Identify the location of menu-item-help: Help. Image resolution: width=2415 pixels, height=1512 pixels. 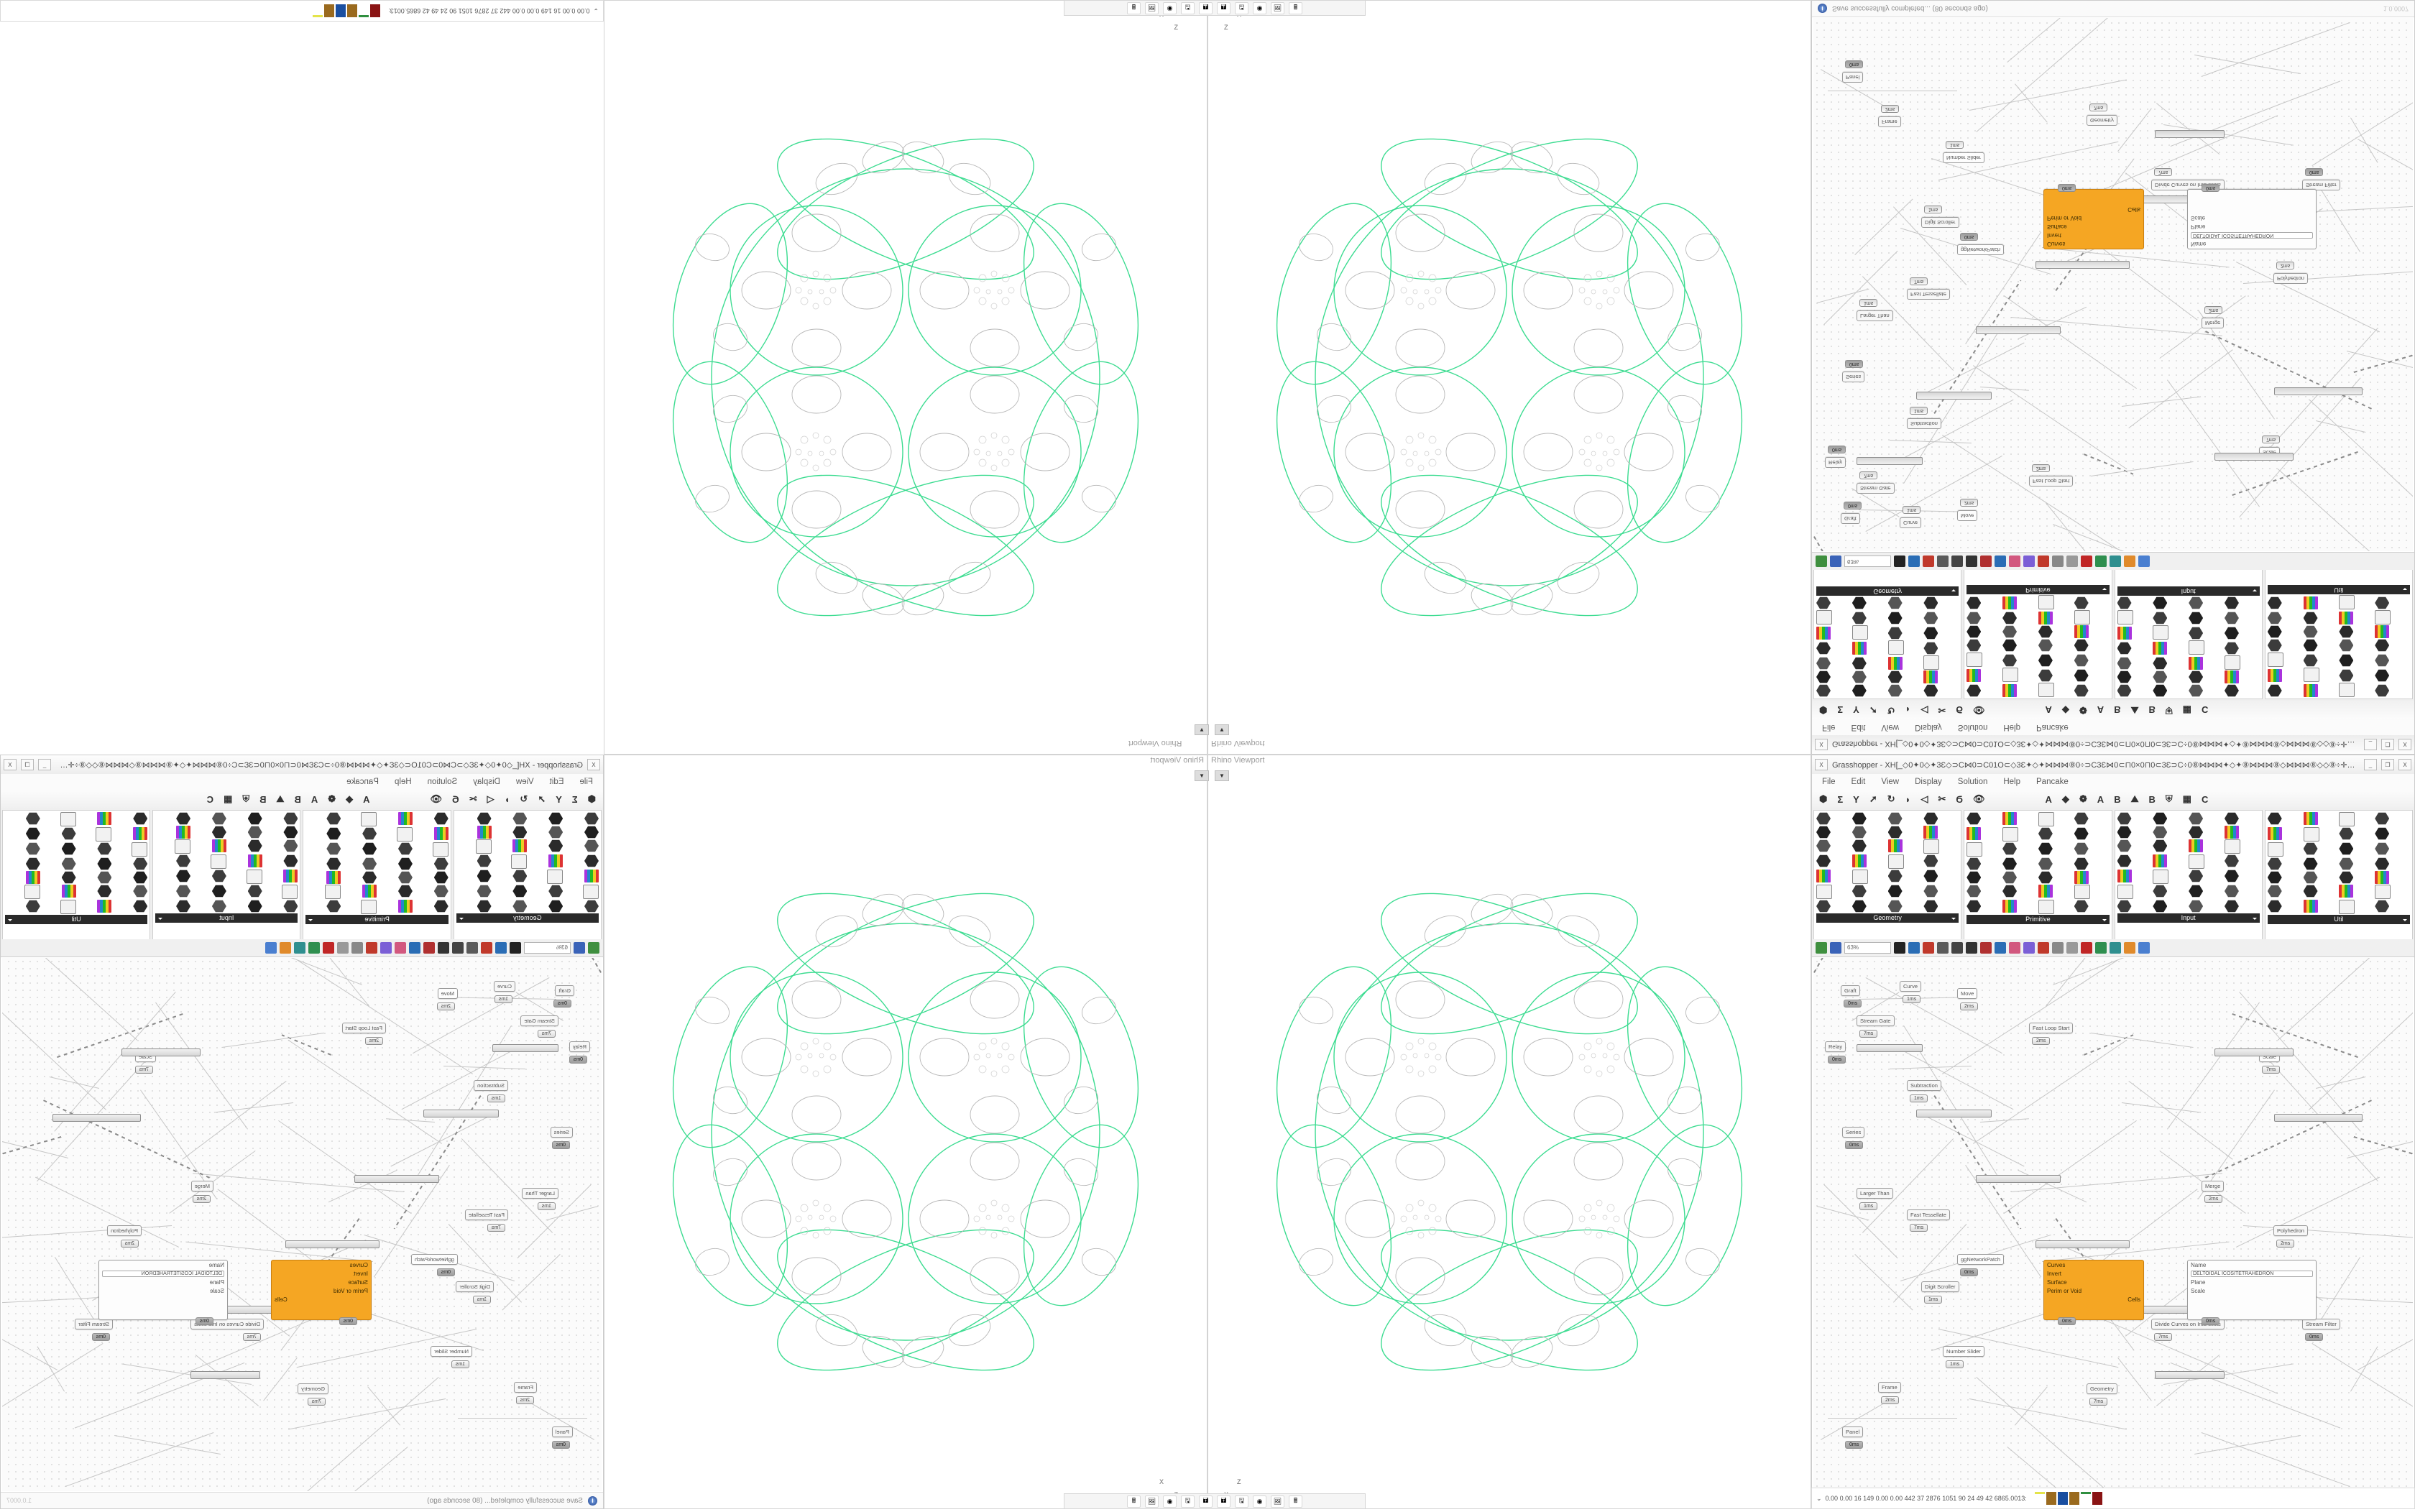
(403, 782).